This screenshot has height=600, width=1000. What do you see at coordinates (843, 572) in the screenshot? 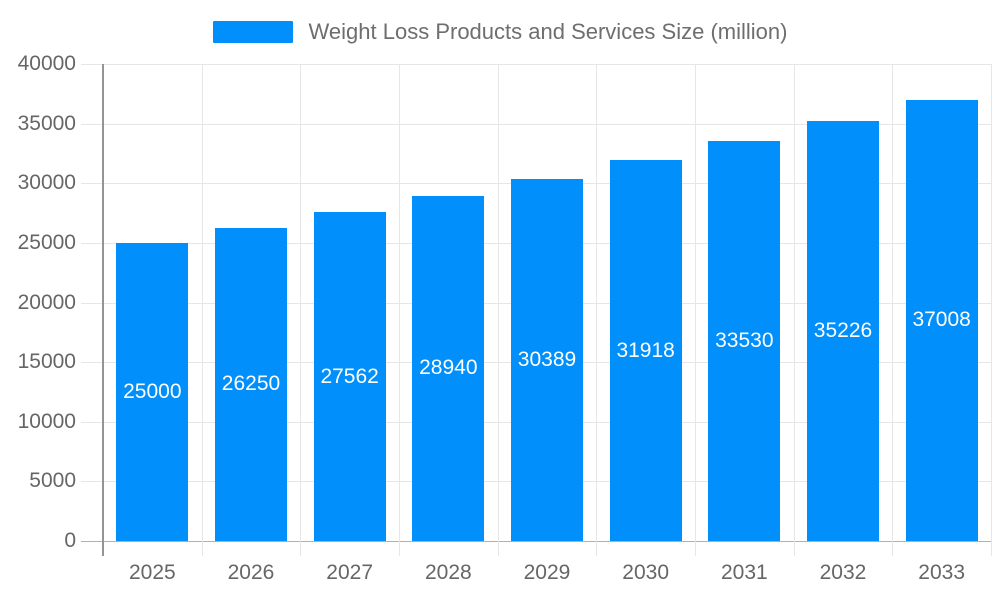
I see `x-axis-tick-label: 2032` at bounding box center [843, 572].